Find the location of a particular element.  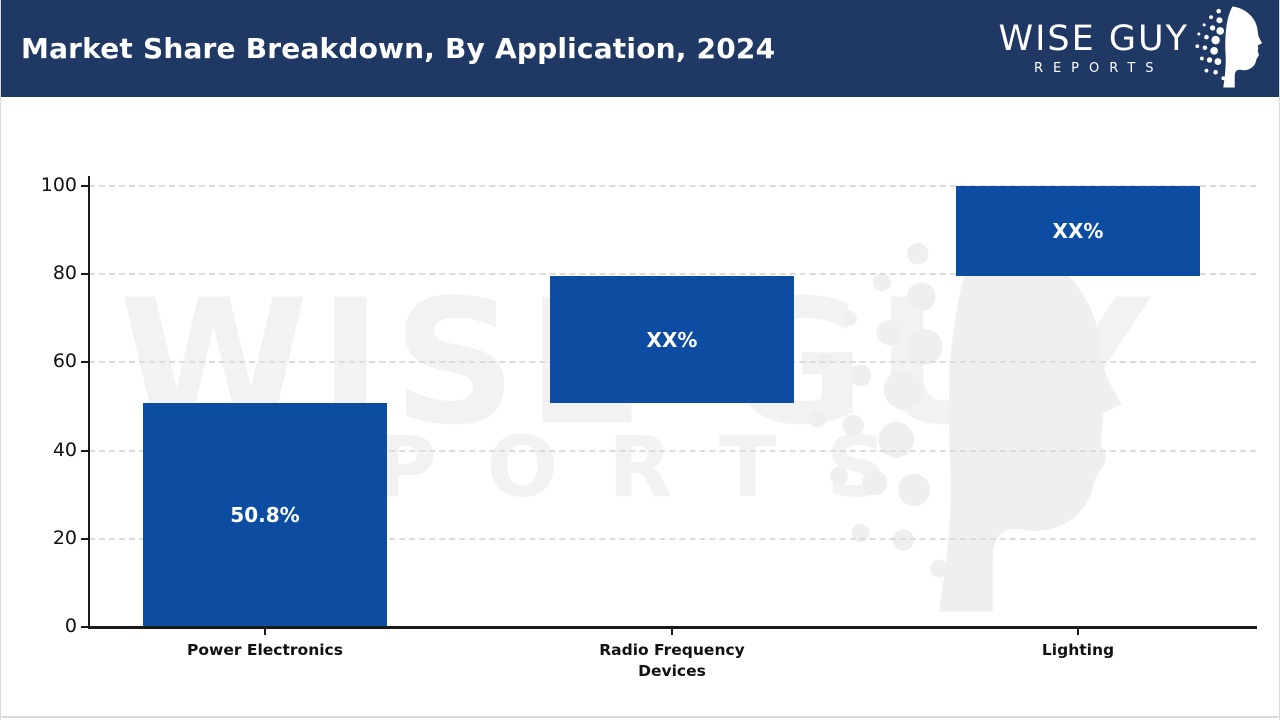

bottom-frame-line is located at coordinates (640, 717).